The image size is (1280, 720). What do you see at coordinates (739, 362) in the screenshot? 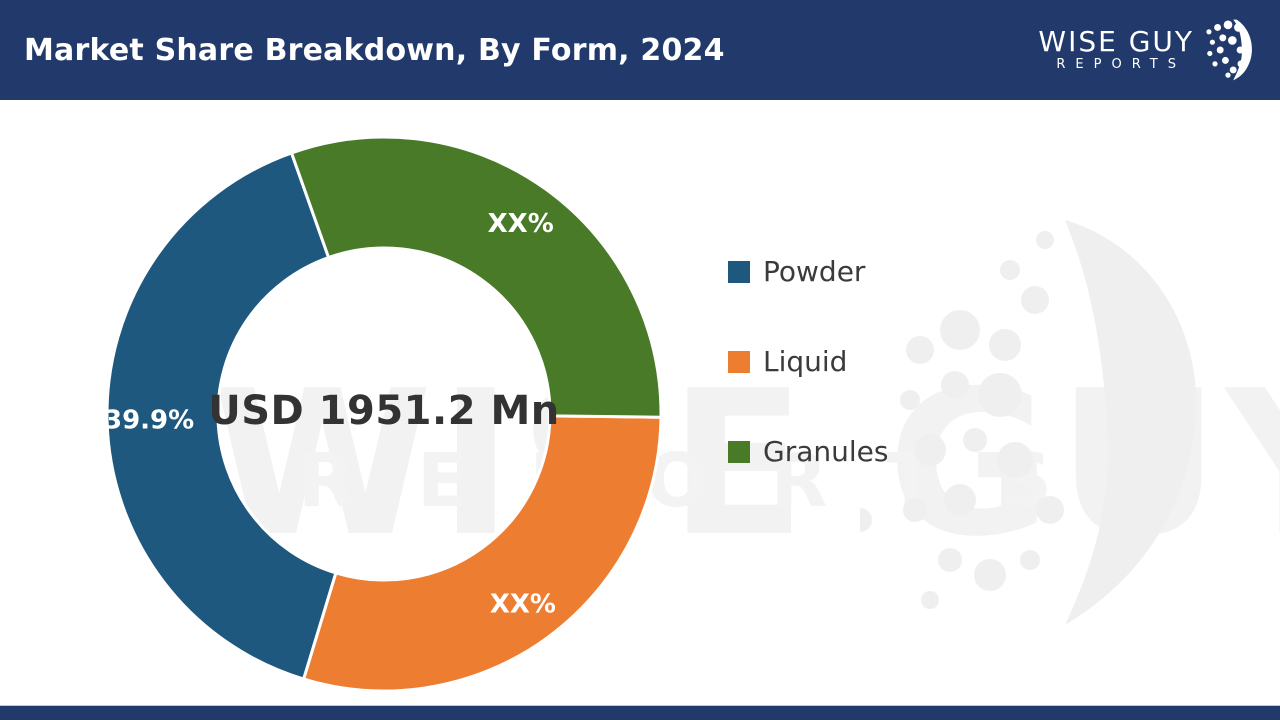
I see `legend-swatch-liquid` at bounding box center [739, 362].